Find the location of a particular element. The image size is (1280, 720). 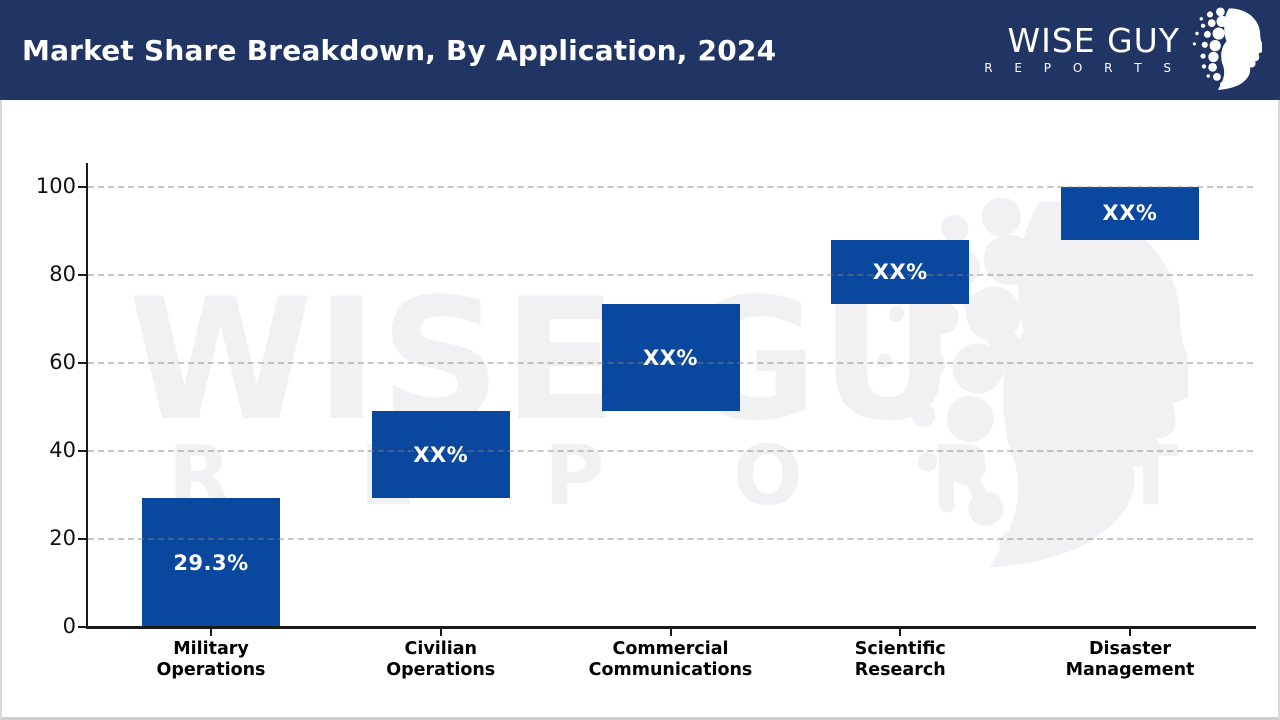

x-category-label-disaster-management: Disaster Management is located at coordinates (1130, 660).